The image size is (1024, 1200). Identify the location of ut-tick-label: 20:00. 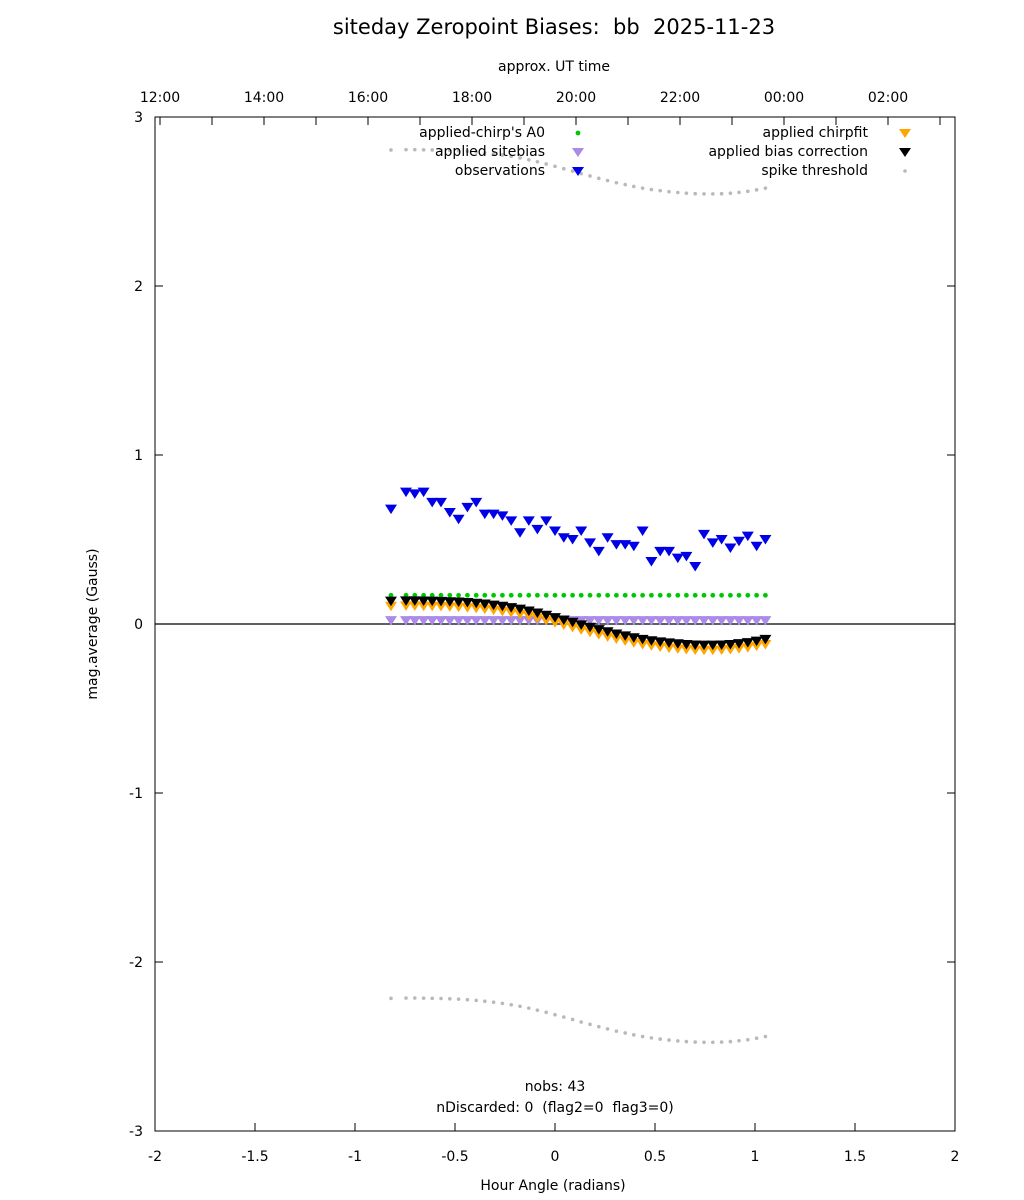
(576, 98).